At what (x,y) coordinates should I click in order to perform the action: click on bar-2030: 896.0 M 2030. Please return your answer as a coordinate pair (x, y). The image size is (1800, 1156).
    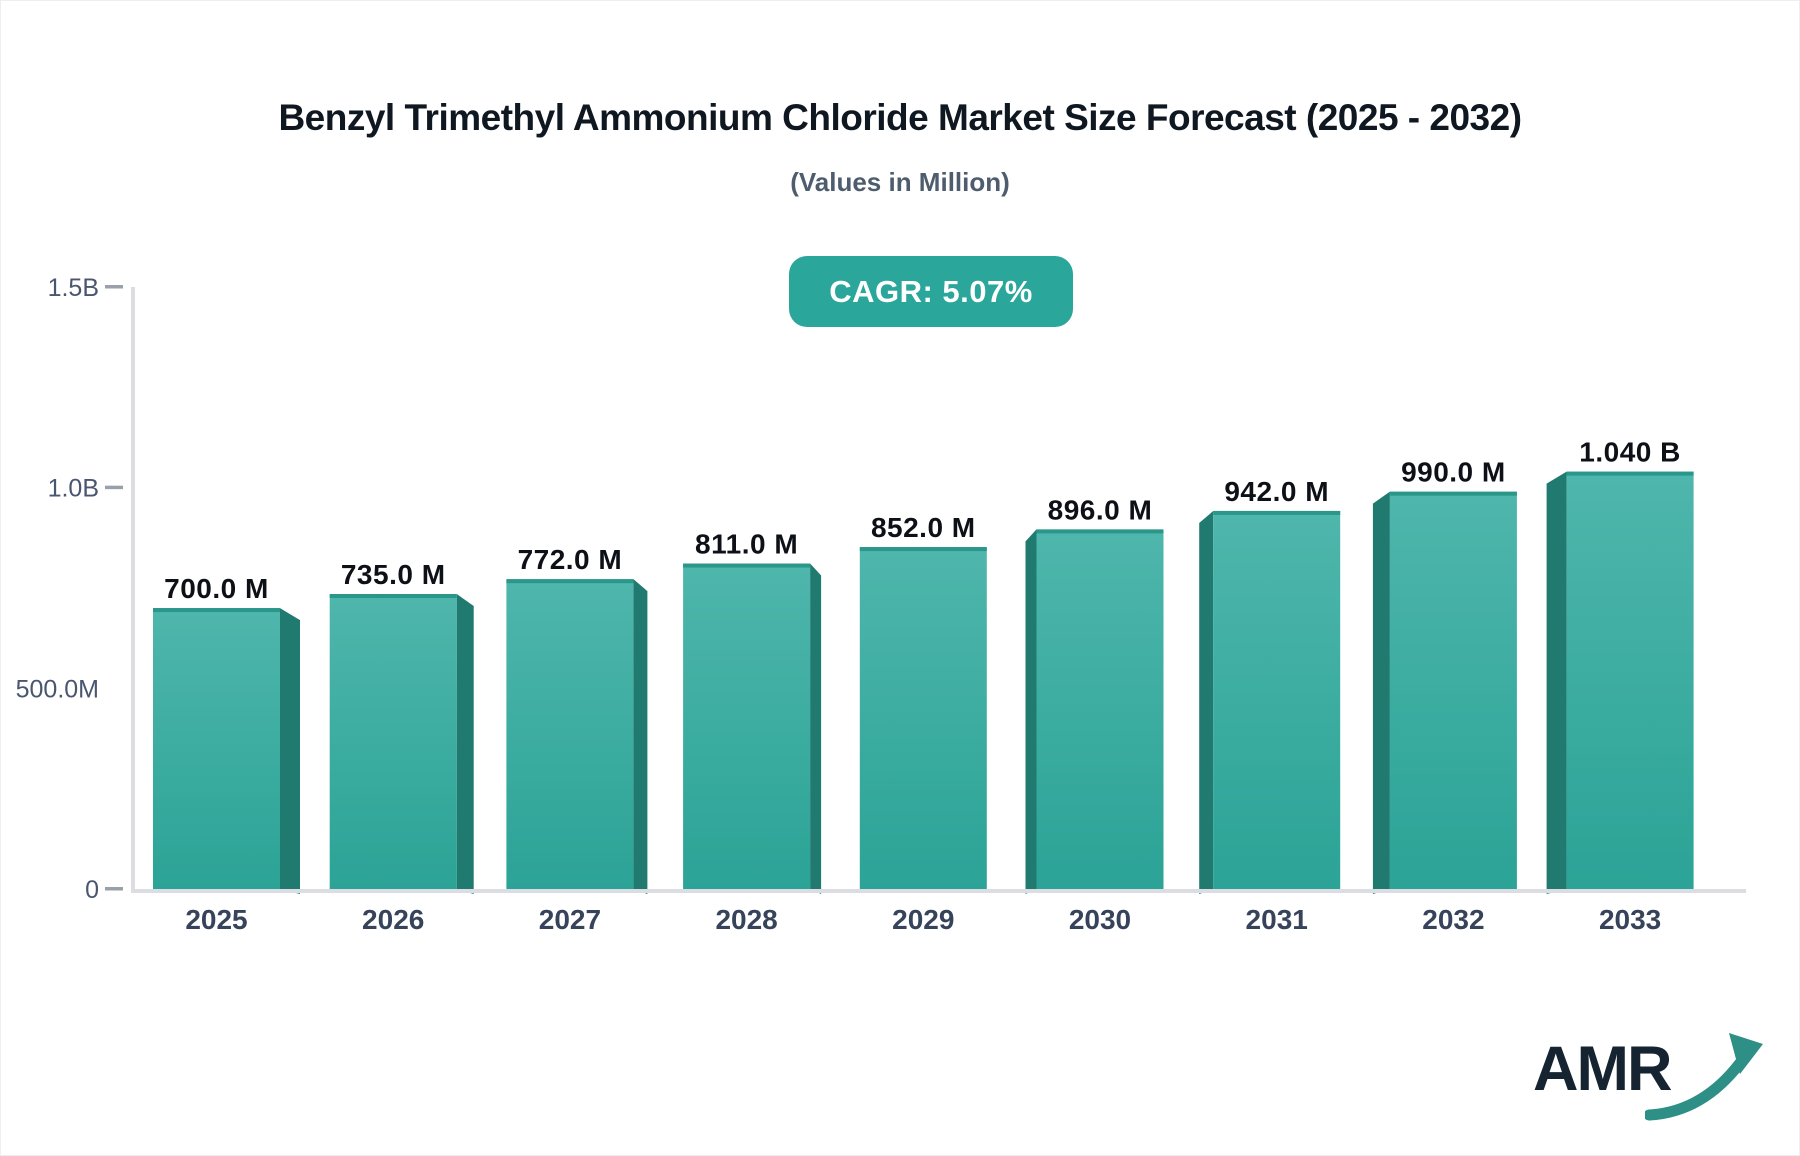
    Looking at the image, I should click on (1094, 714).